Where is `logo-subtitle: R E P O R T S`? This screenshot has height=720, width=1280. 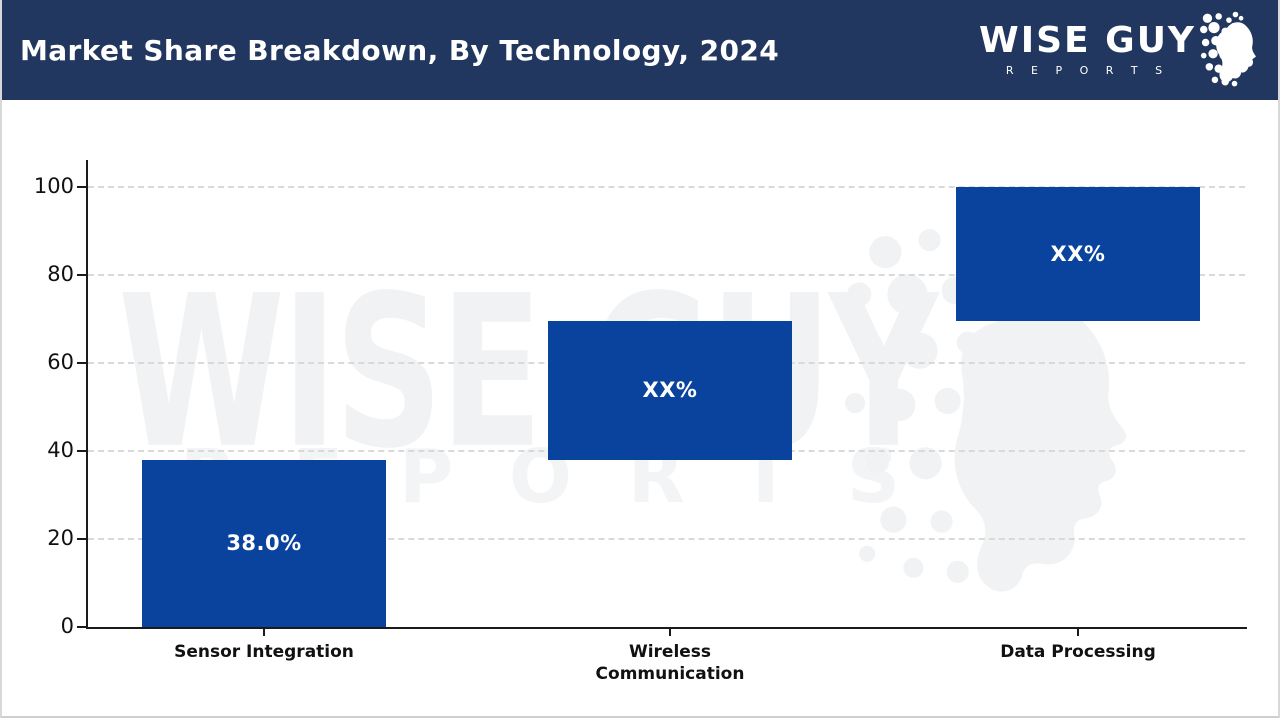
logo-subtitle: R E P O R T S is located at coordinates (1087, 70).